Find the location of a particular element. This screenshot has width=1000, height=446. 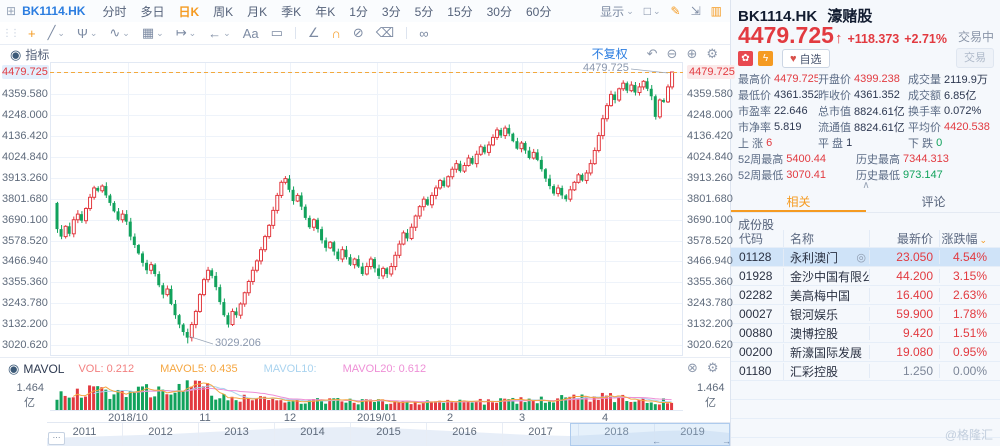

indicator-icon: ◉ is located at coordinates (16, 54).